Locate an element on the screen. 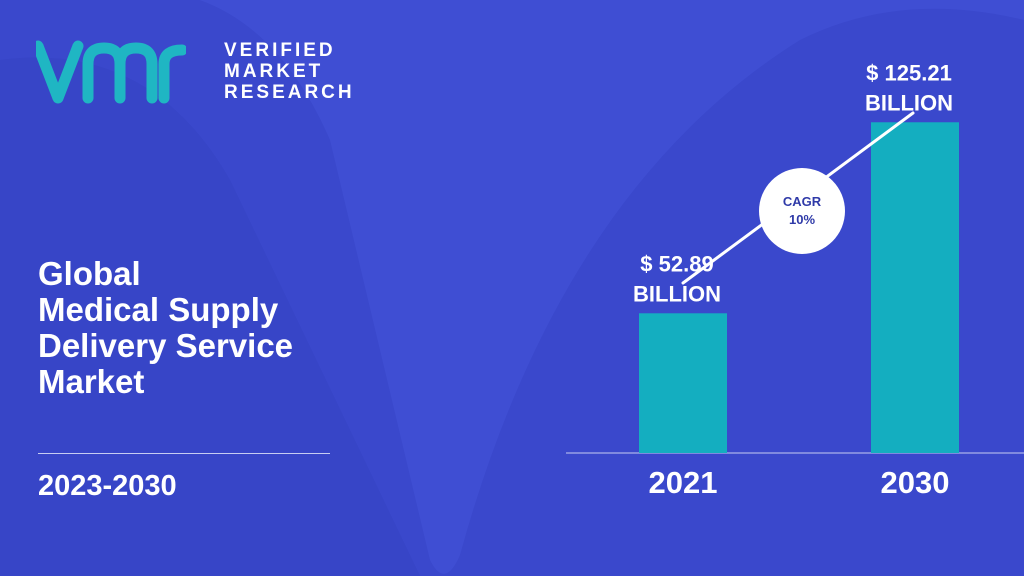  title-line-2: Medical Supply is located at coordinates (158, 309).